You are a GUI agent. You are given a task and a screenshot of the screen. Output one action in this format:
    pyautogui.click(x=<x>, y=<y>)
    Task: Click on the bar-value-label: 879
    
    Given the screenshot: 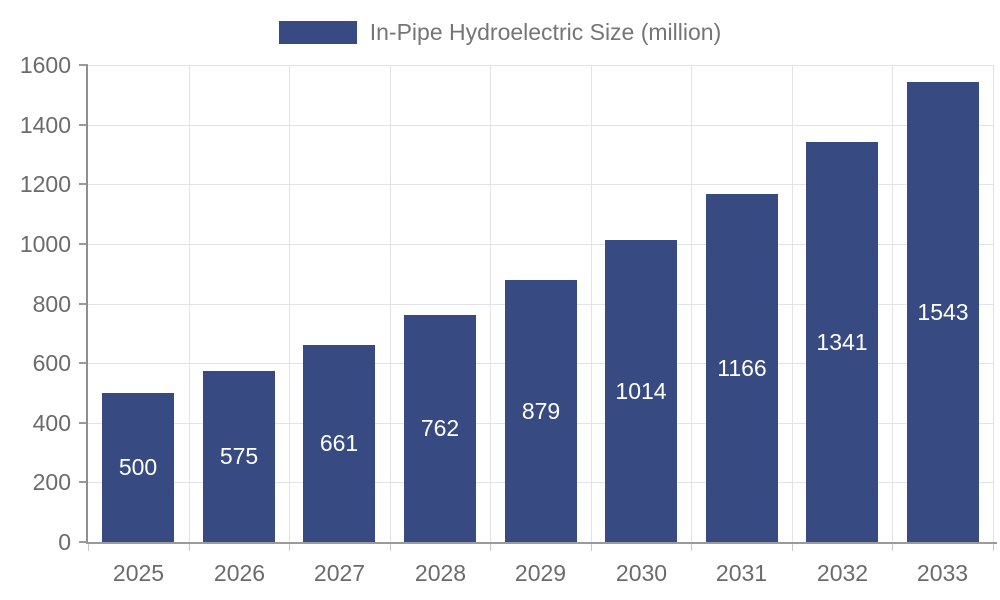 What is the action you would take?
    pyautogui.click(x=541, y=410)
    